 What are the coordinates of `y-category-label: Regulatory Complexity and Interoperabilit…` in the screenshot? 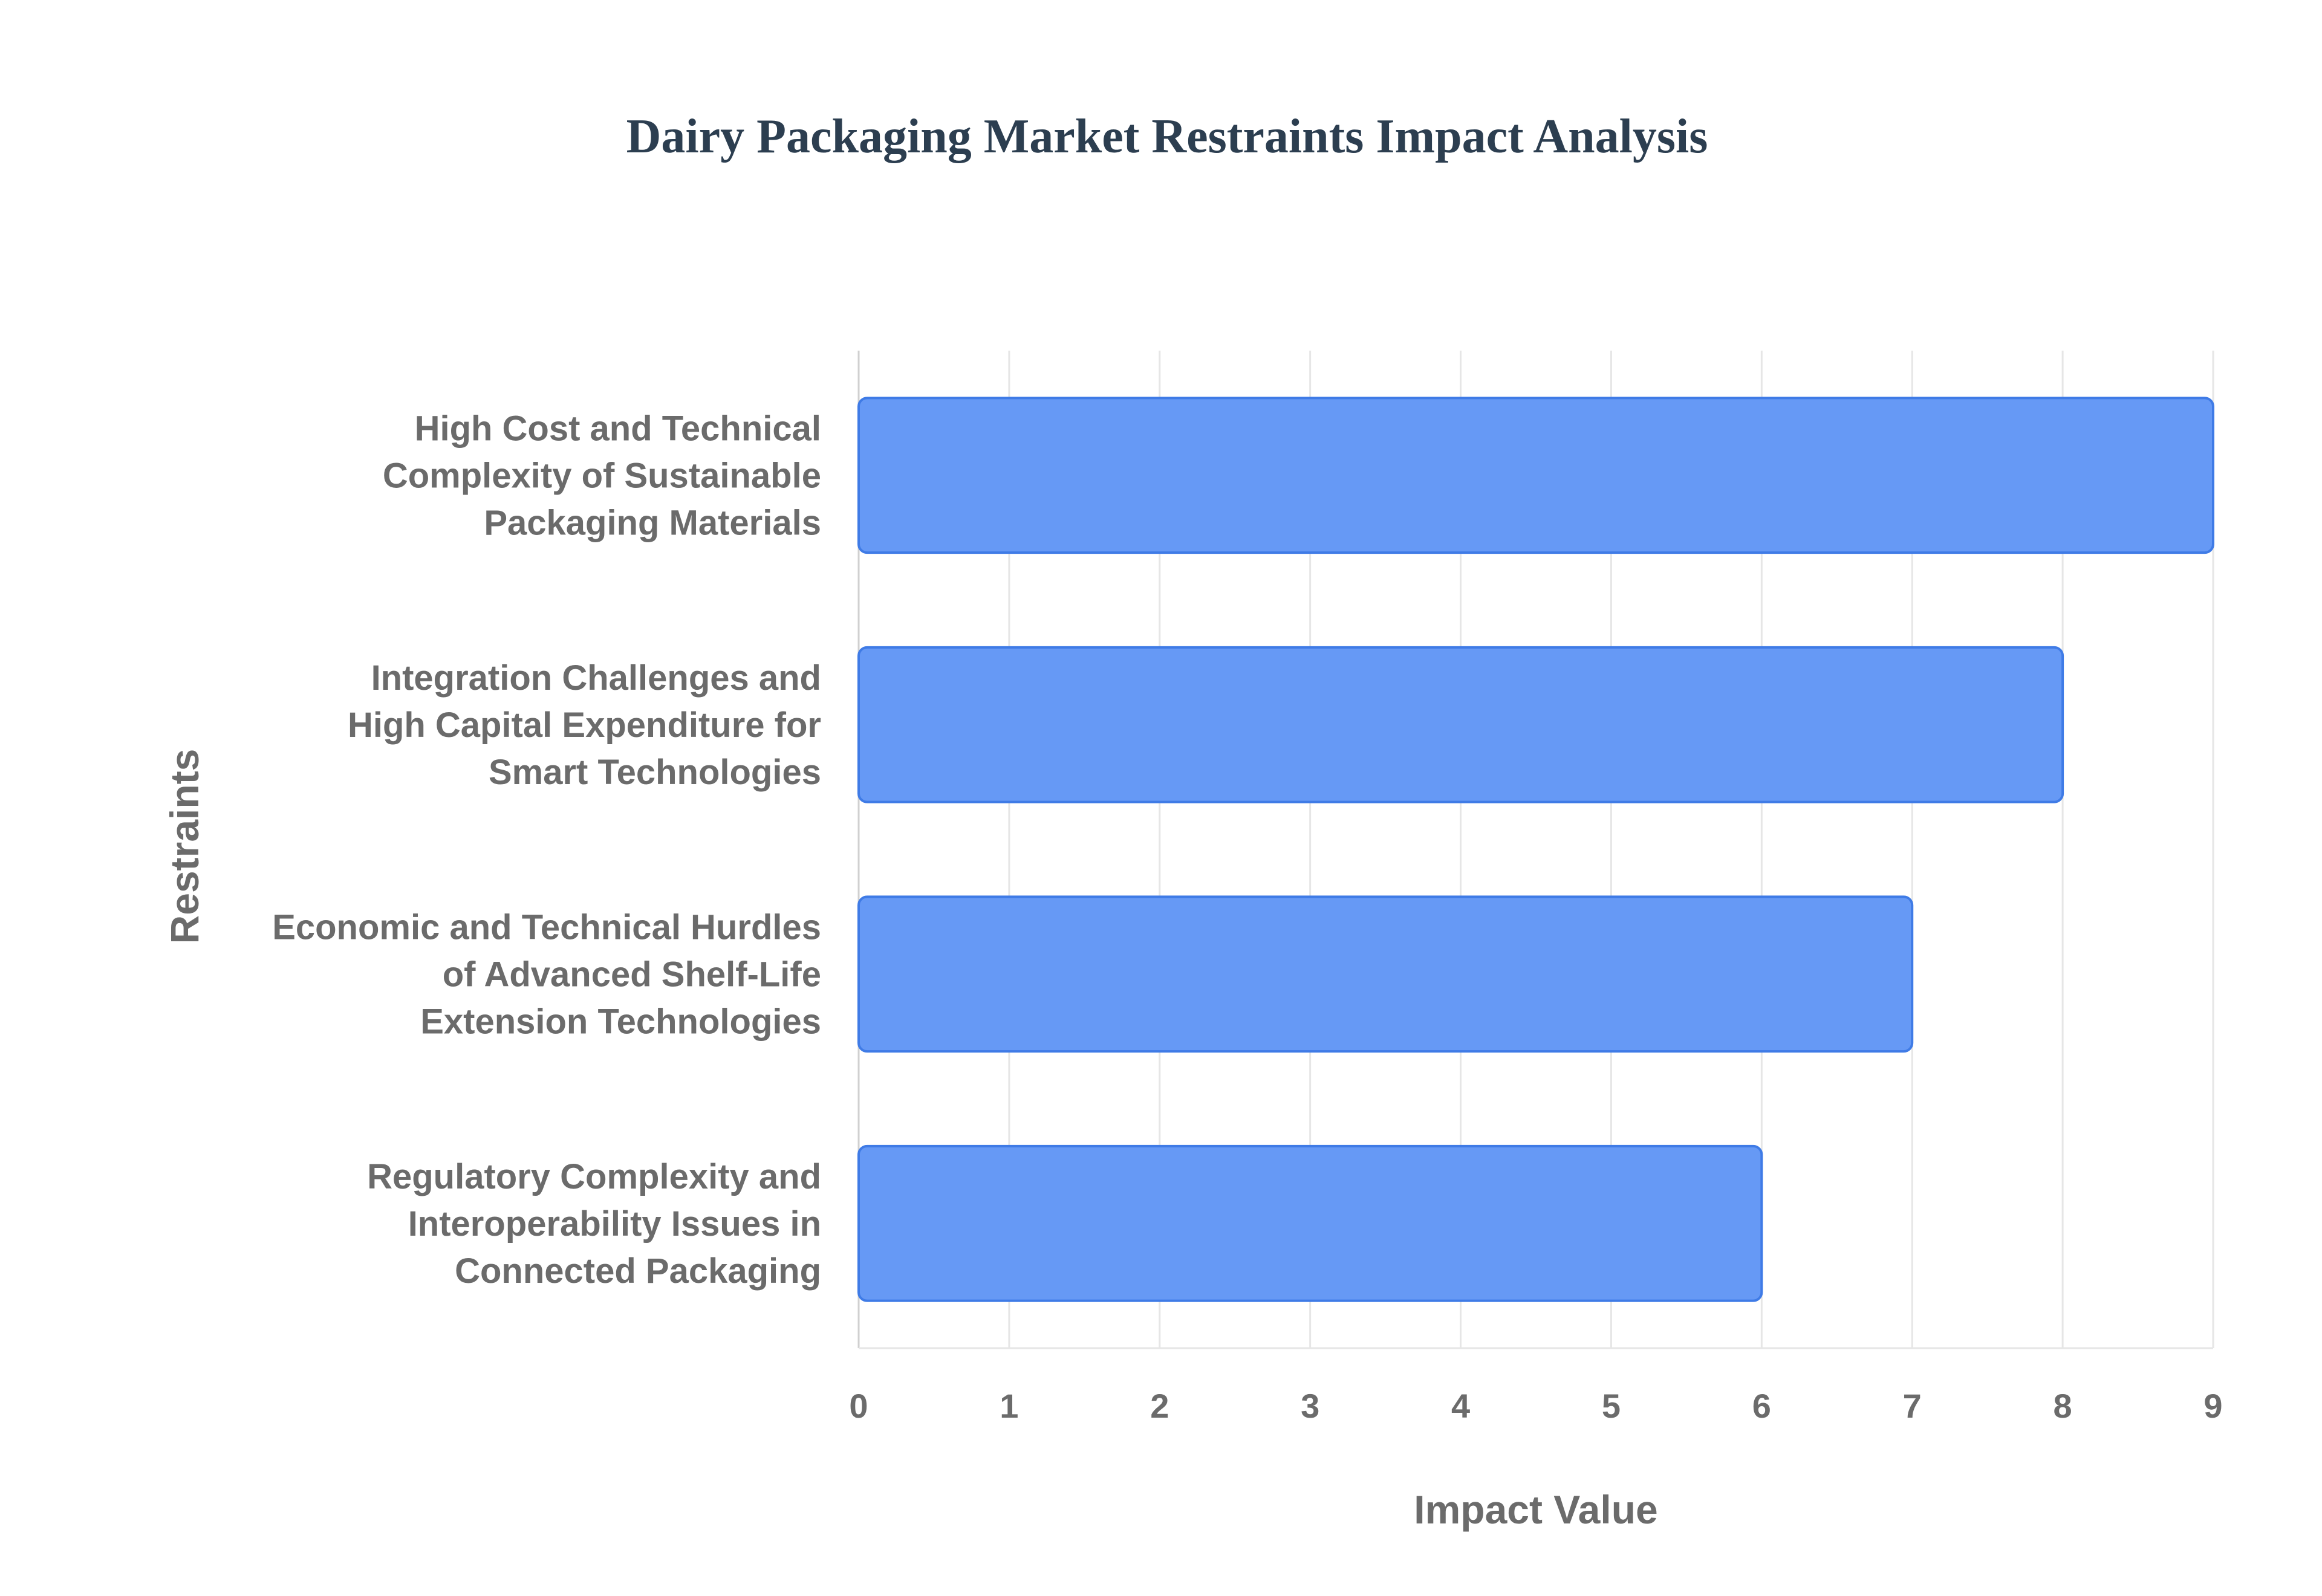 It's located at (594, 1224).